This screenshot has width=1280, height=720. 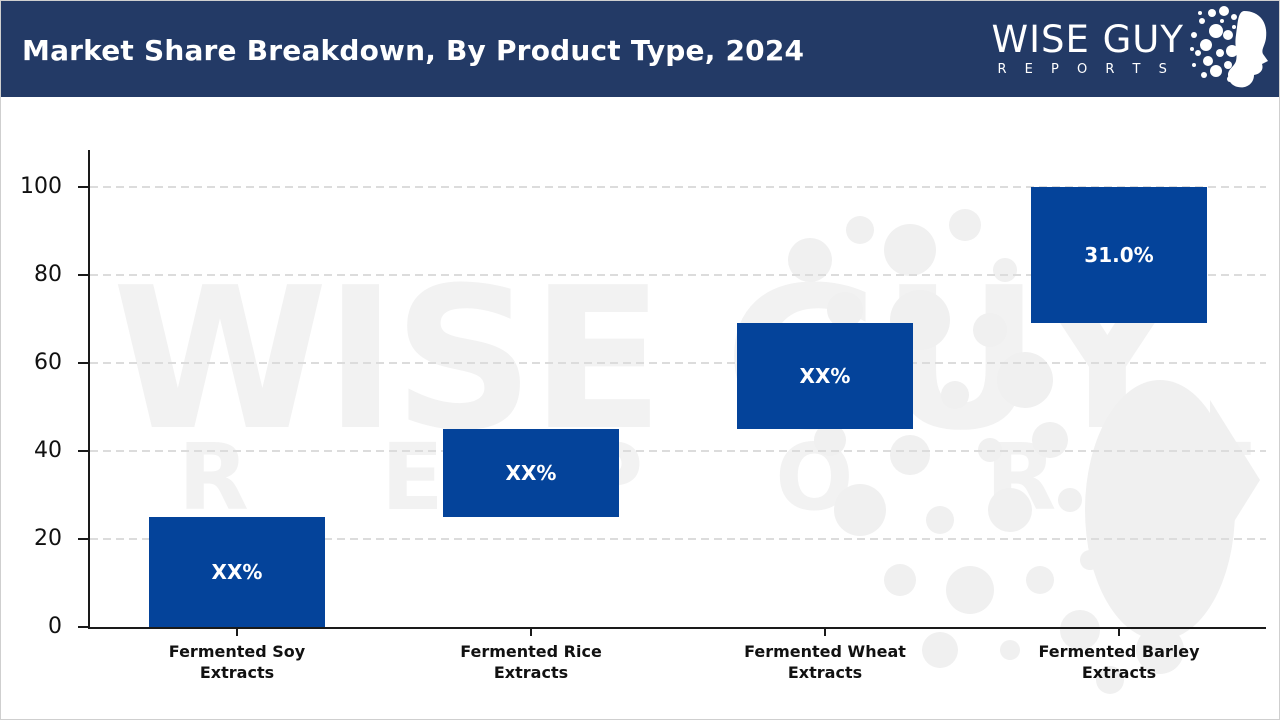 I want to click on y-tick-label-100: 100, so click(x=41, y=186).